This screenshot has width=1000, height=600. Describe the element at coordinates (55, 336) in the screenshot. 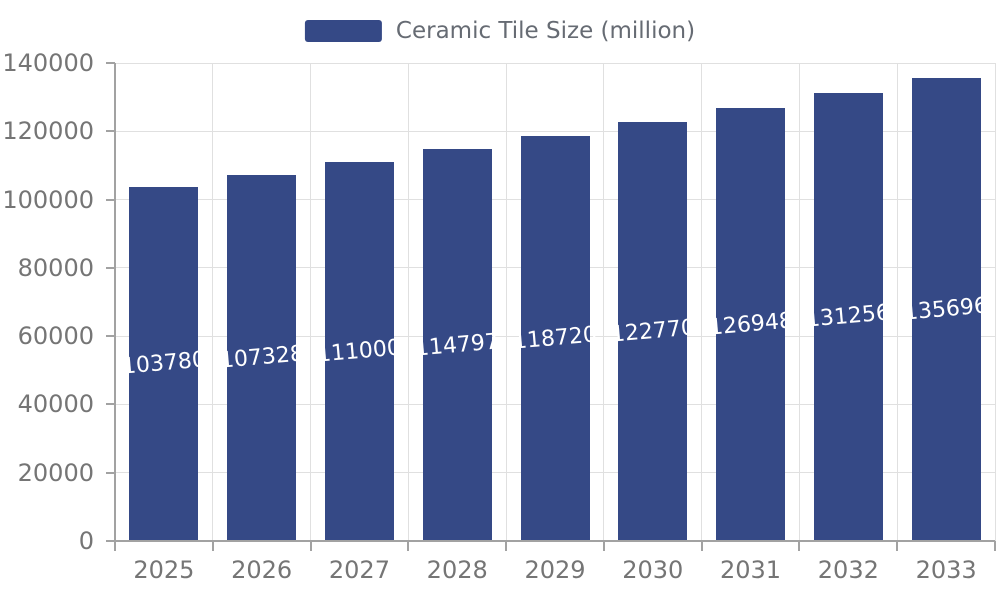

I see `y-axis-label: 60000` at that location.